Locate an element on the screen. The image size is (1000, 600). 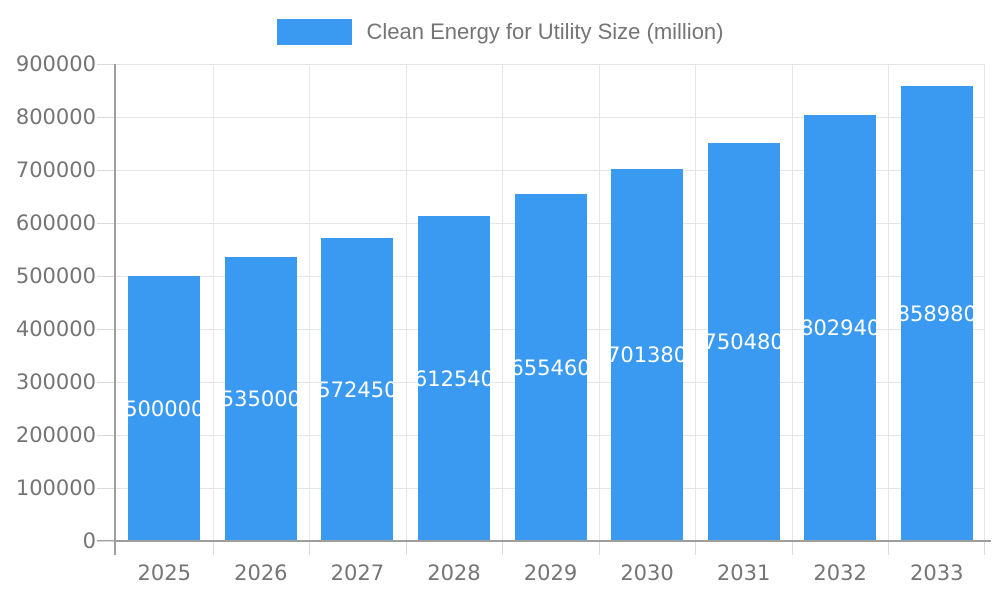
x-axis-label-2029: 2029 is located at coordinates (550, 573).